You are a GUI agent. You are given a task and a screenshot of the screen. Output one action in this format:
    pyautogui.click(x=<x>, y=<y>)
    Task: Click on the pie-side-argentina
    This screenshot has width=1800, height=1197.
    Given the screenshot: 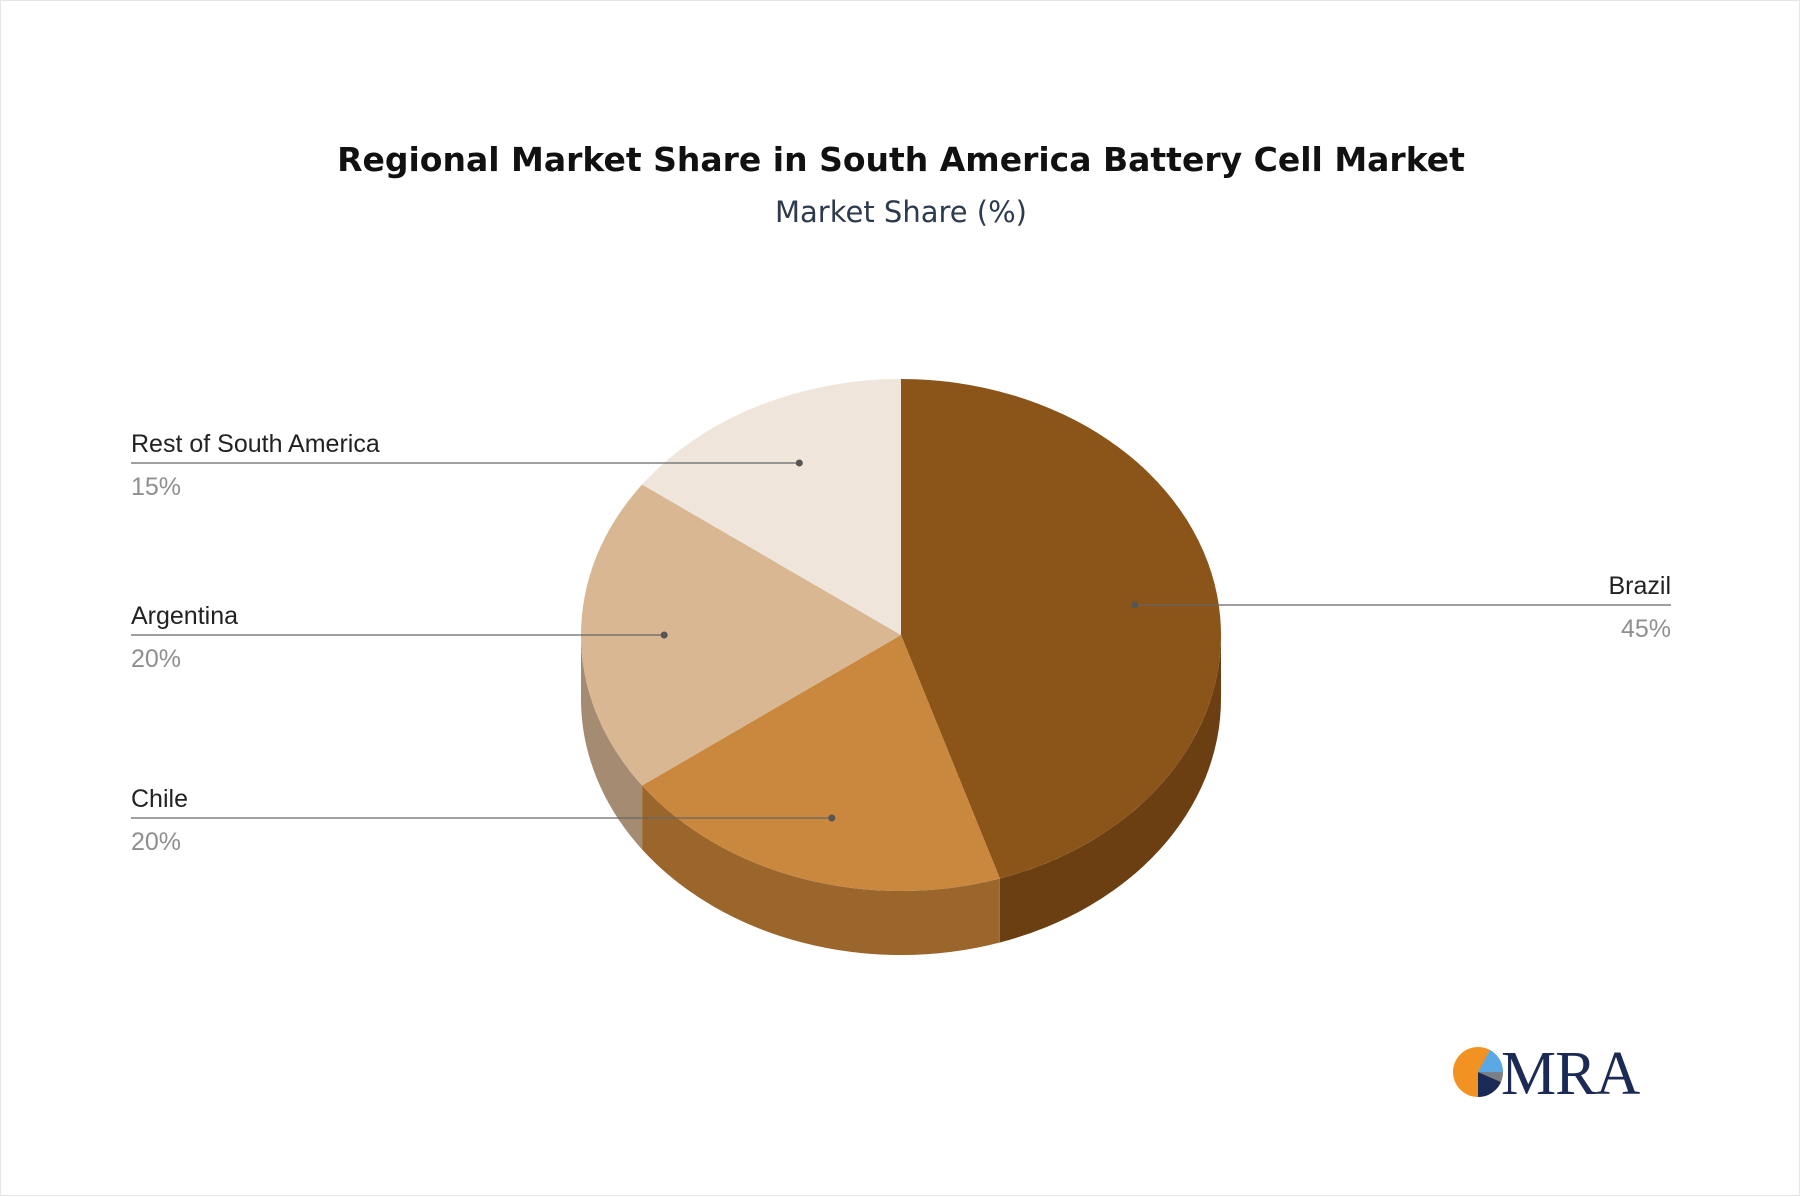 What is the action you would take?
    pyautogui.click(x=612, y=742)
    